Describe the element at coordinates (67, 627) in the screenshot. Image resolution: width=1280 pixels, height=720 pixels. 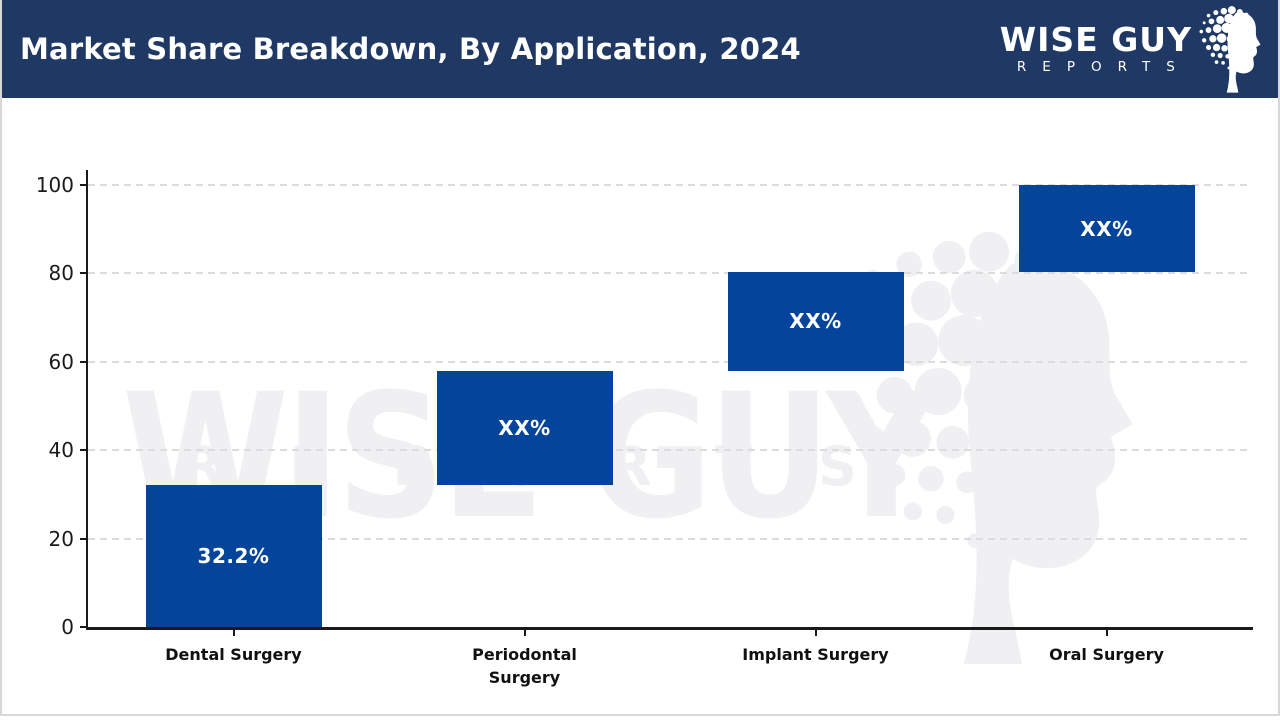
I see `y-tick-label: 0` at that location.